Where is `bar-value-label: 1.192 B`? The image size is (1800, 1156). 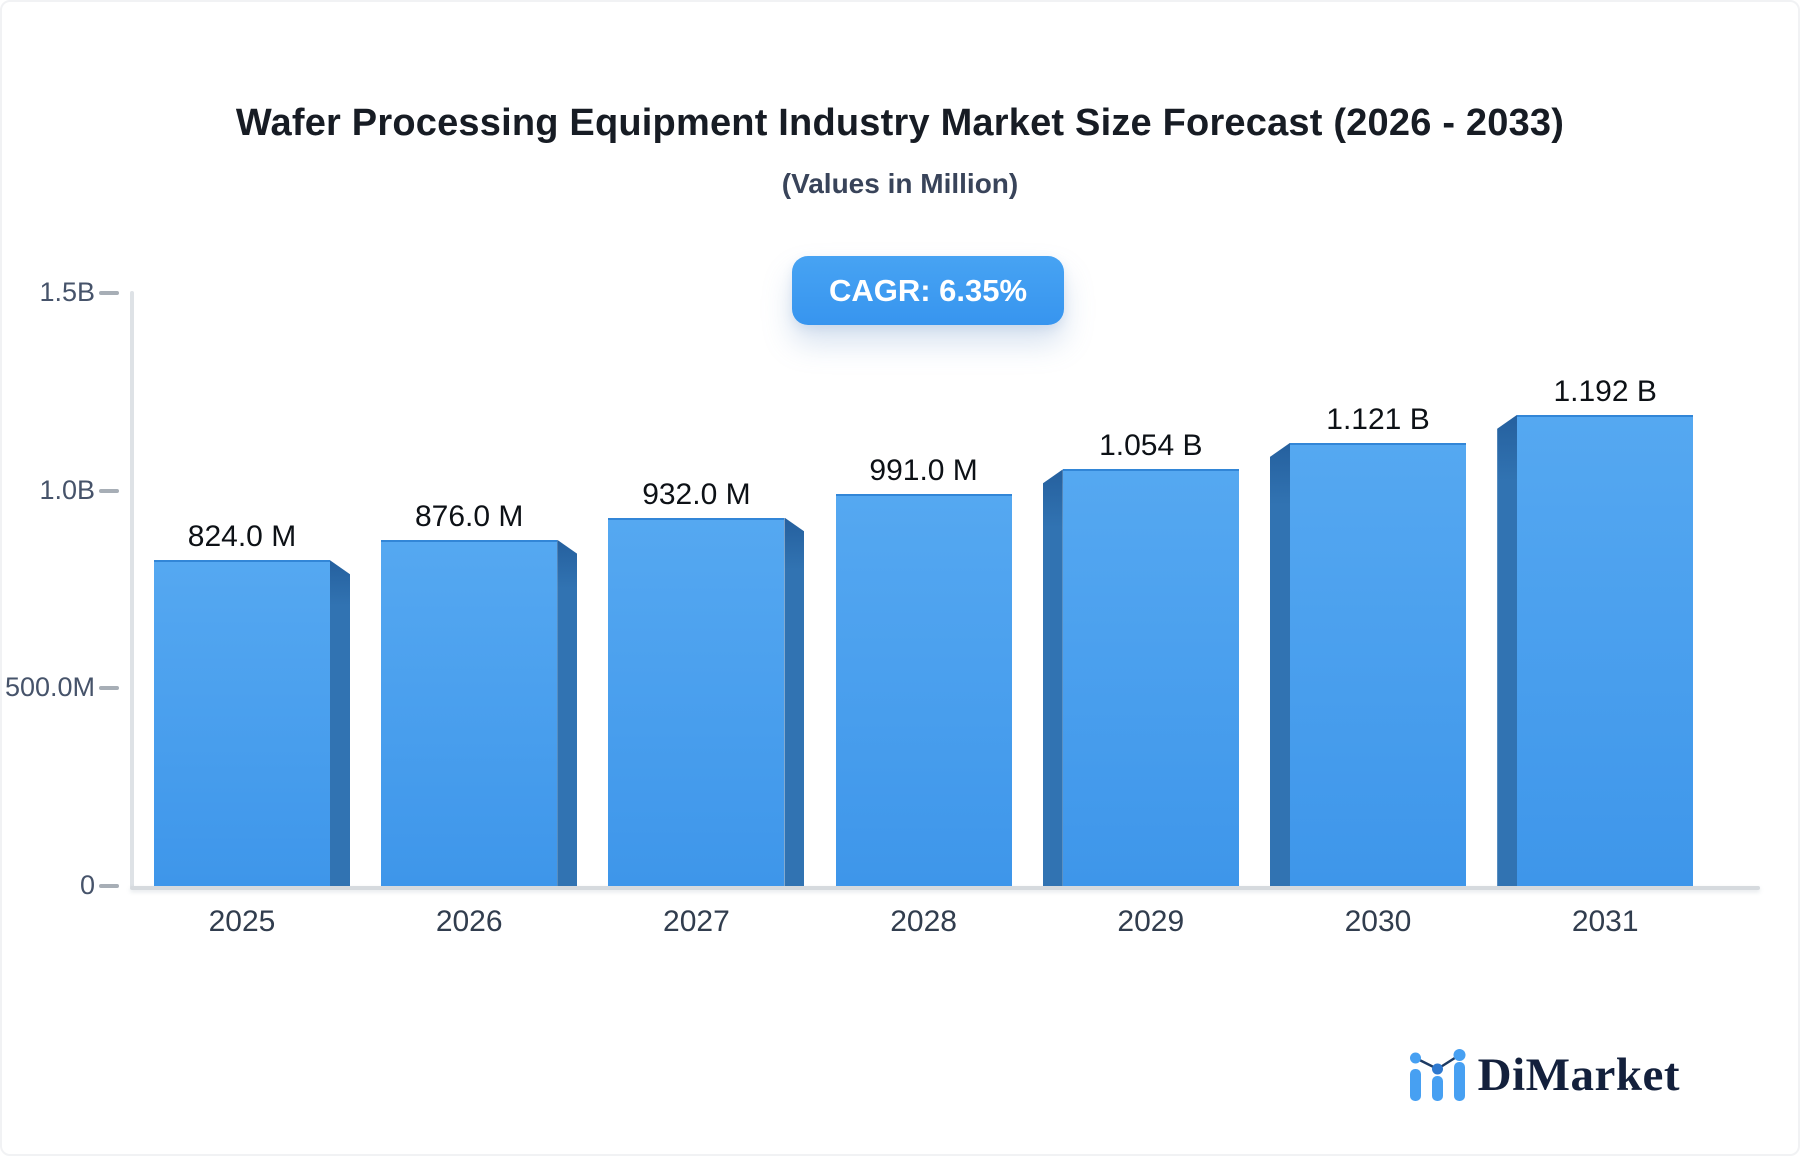 bar-value-label: 1.192 B is located at coordinates (1605, 391).